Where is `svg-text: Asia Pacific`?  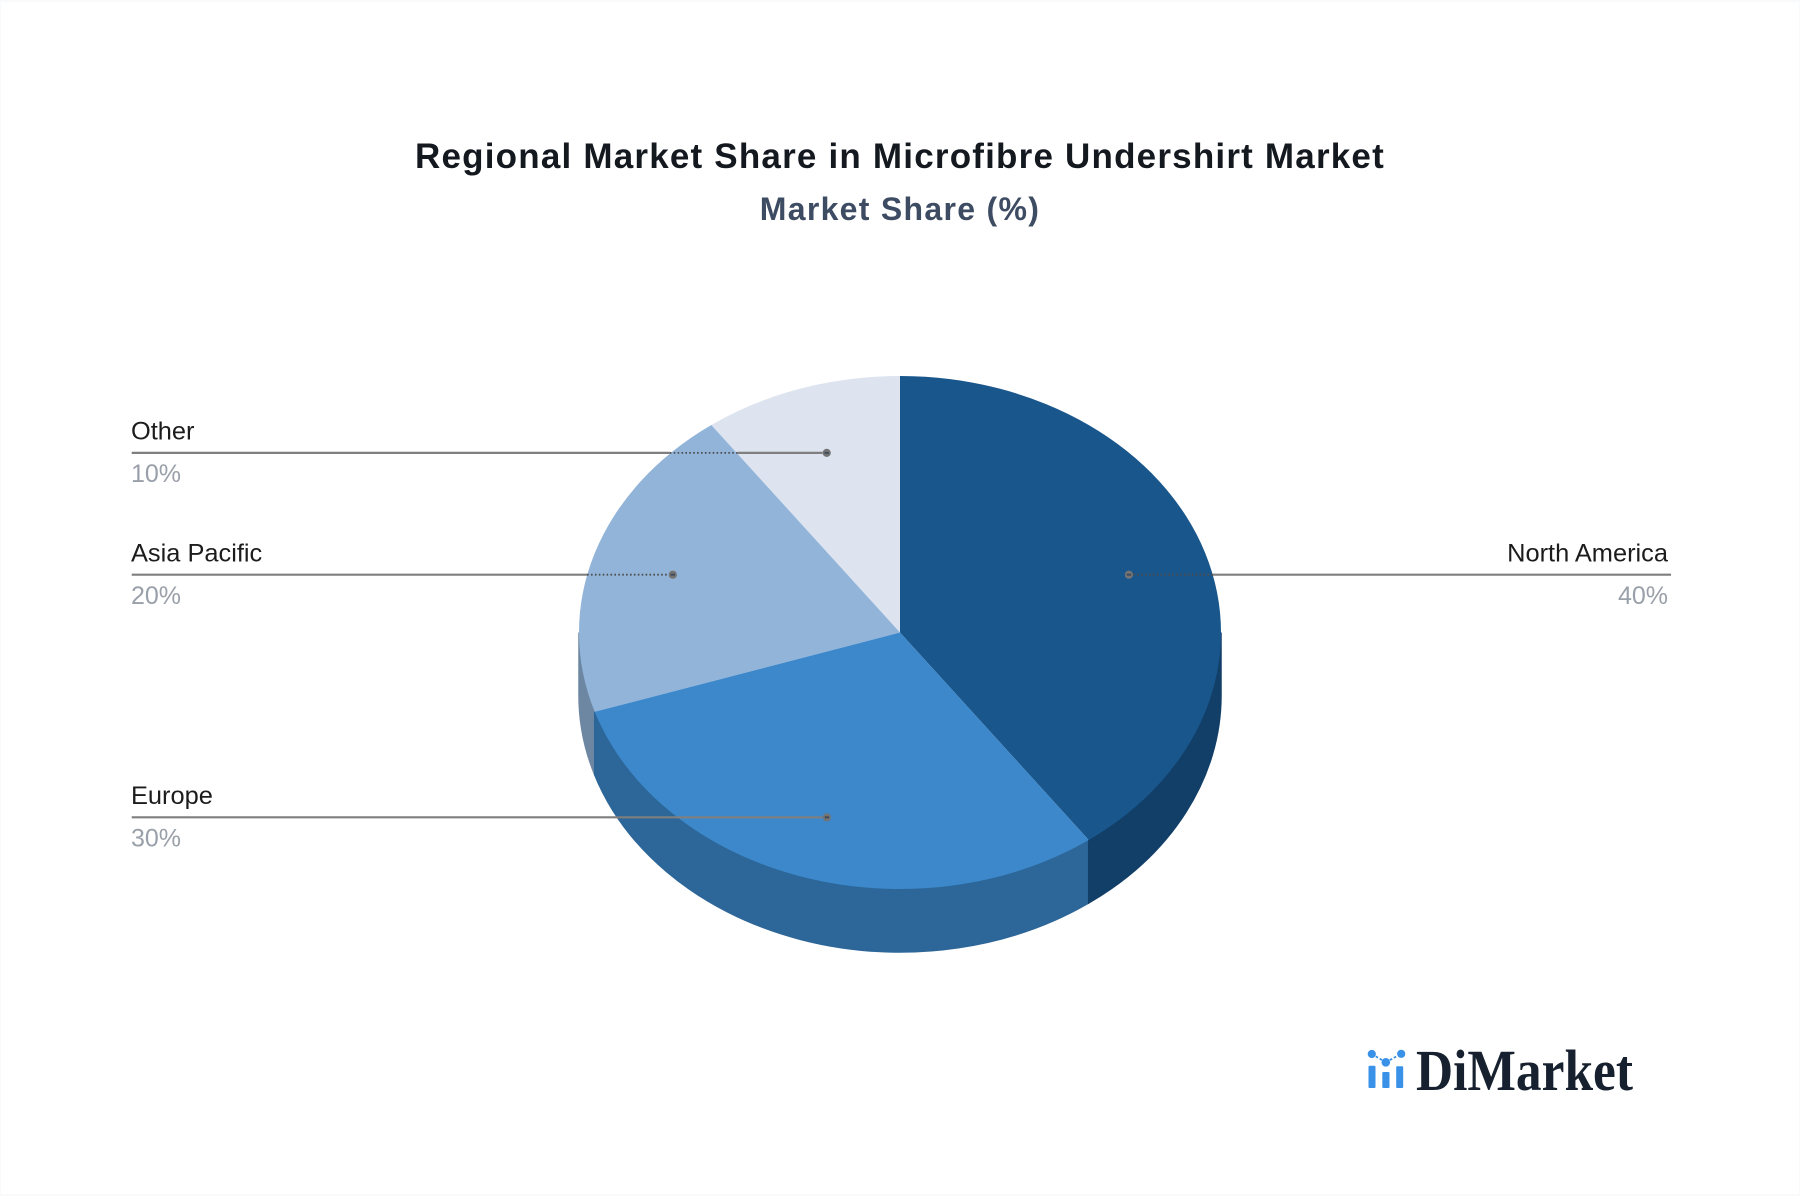 svg-text: Asia Pacific is located at coordinates (197, 554).